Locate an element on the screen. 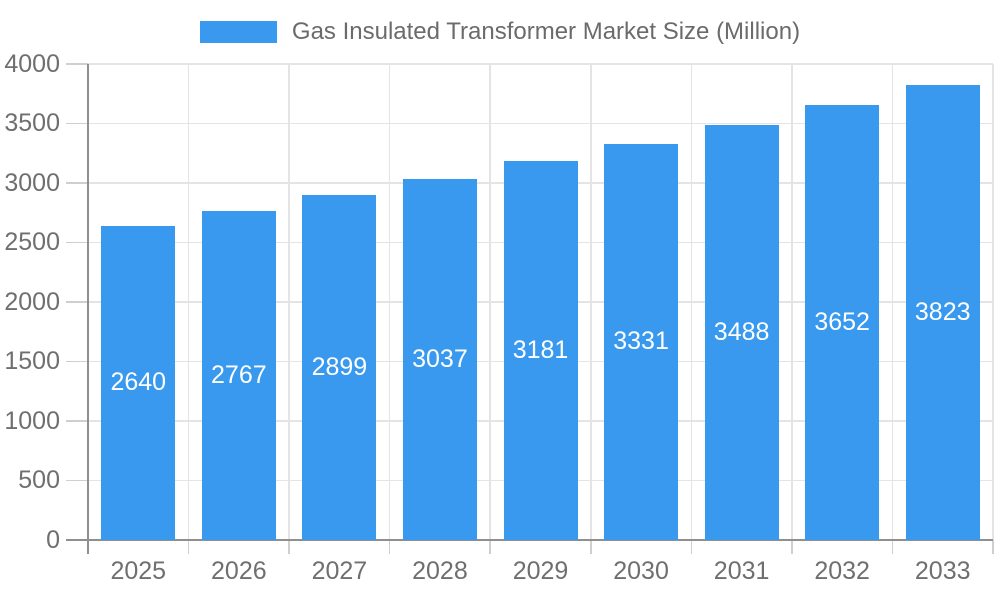  bar: 3037 is located at coordinates (439, 359).